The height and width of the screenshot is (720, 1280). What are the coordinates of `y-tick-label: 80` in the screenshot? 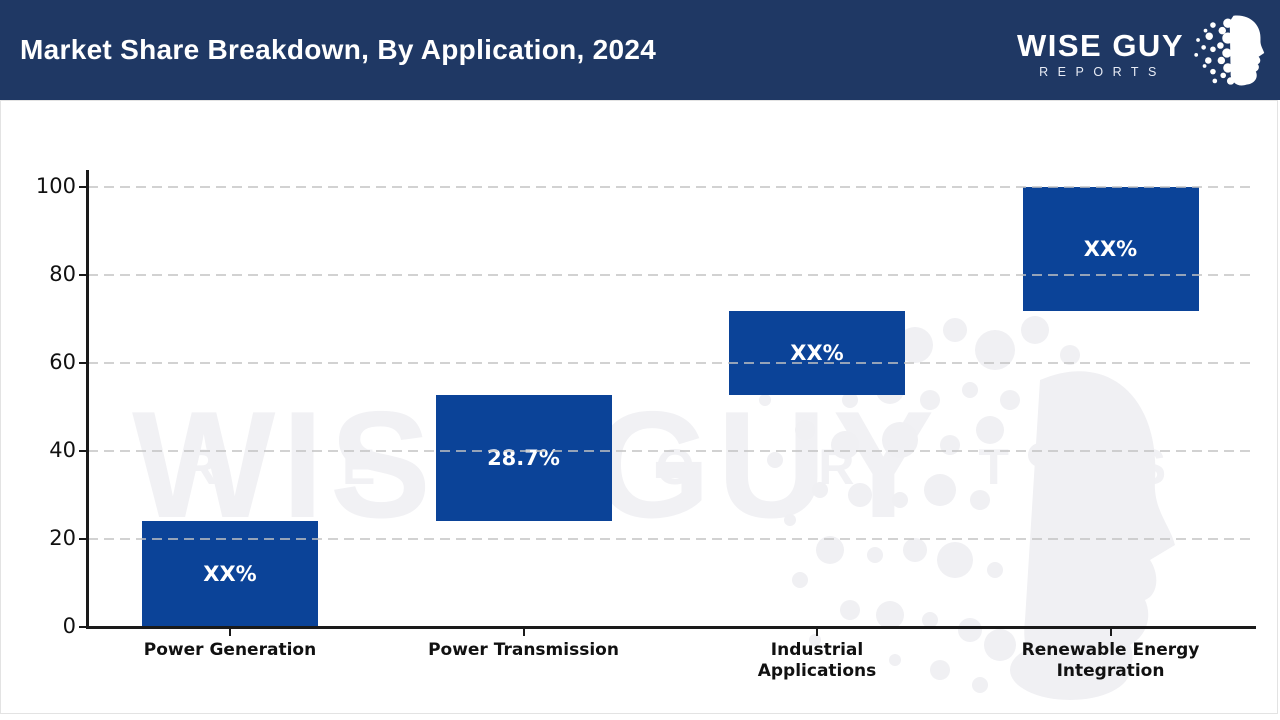 It's located at (62, 273).